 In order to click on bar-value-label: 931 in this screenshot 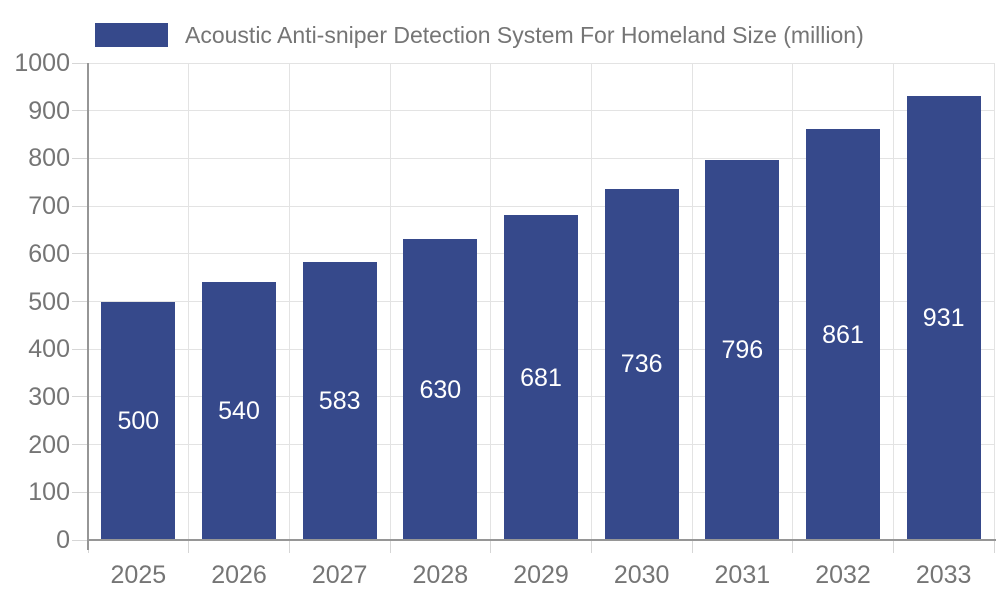, I will do `click(943, 317)`.